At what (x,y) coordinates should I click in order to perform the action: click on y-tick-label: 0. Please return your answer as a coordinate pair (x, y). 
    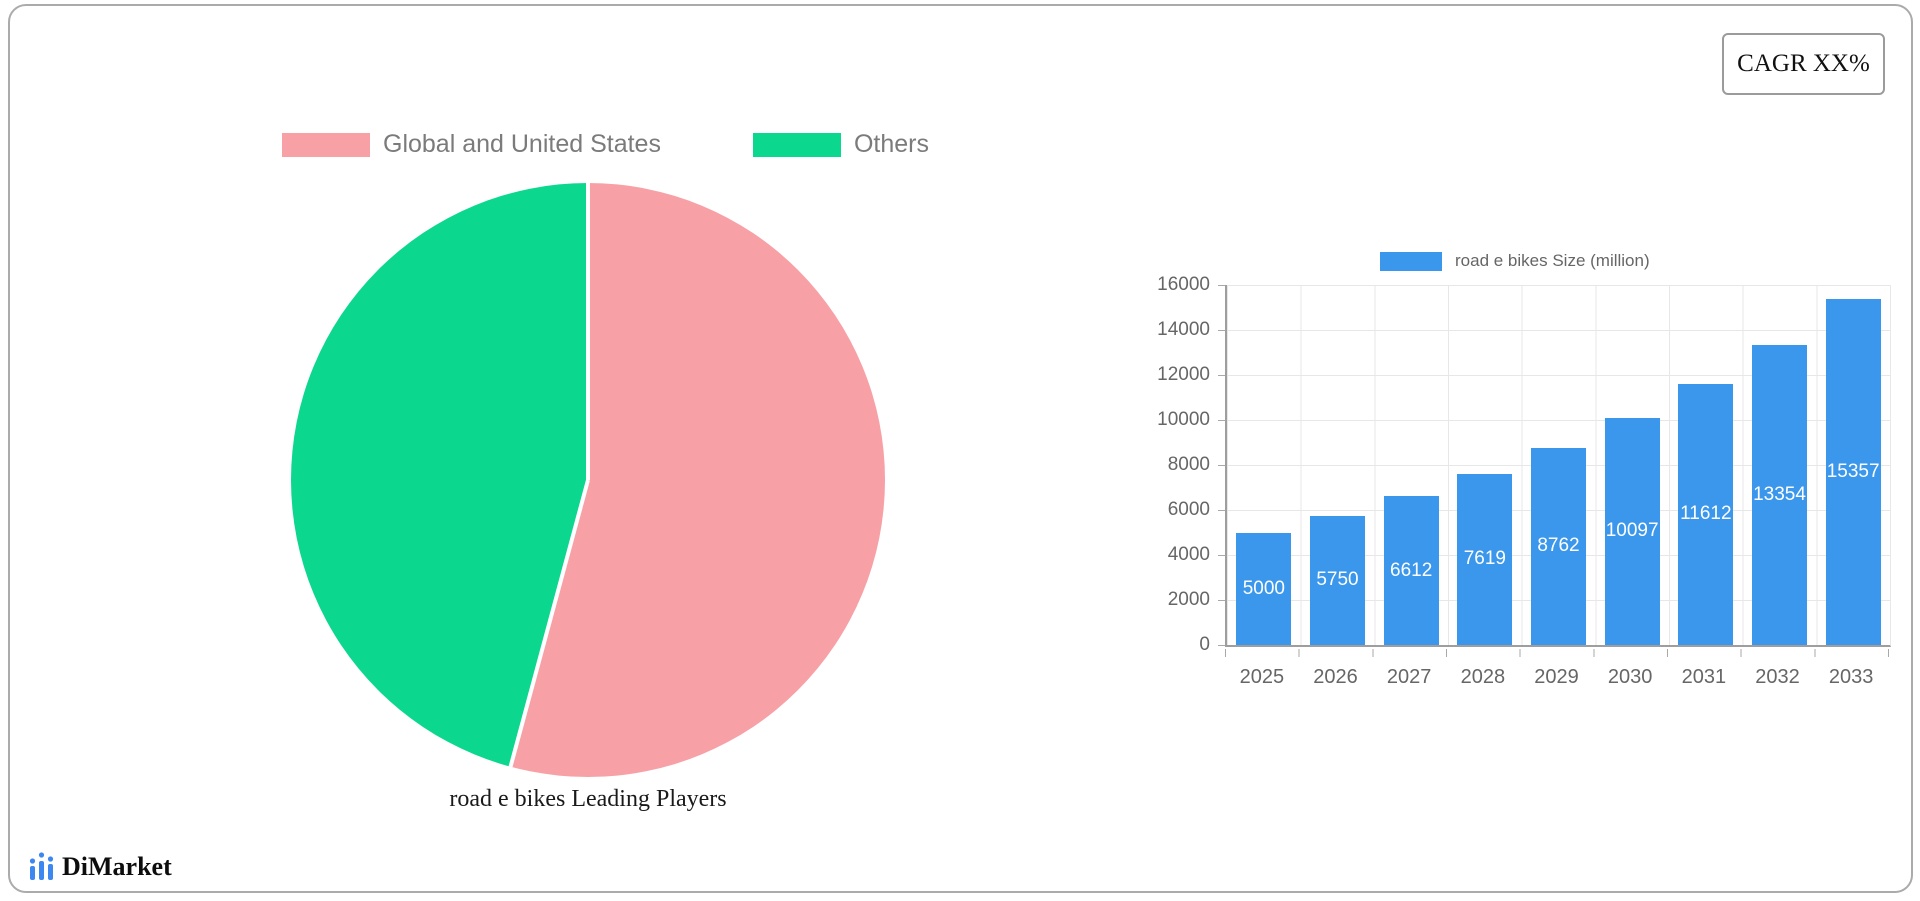
    Looking at the image, I should click on (1204, 644).